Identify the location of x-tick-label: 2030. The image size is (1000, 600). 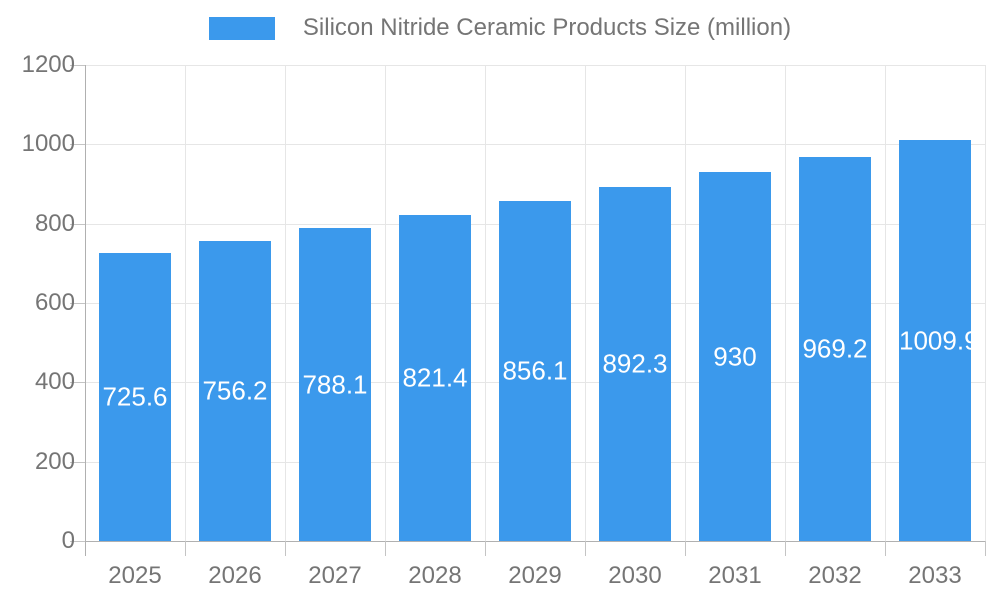
(635, 575).